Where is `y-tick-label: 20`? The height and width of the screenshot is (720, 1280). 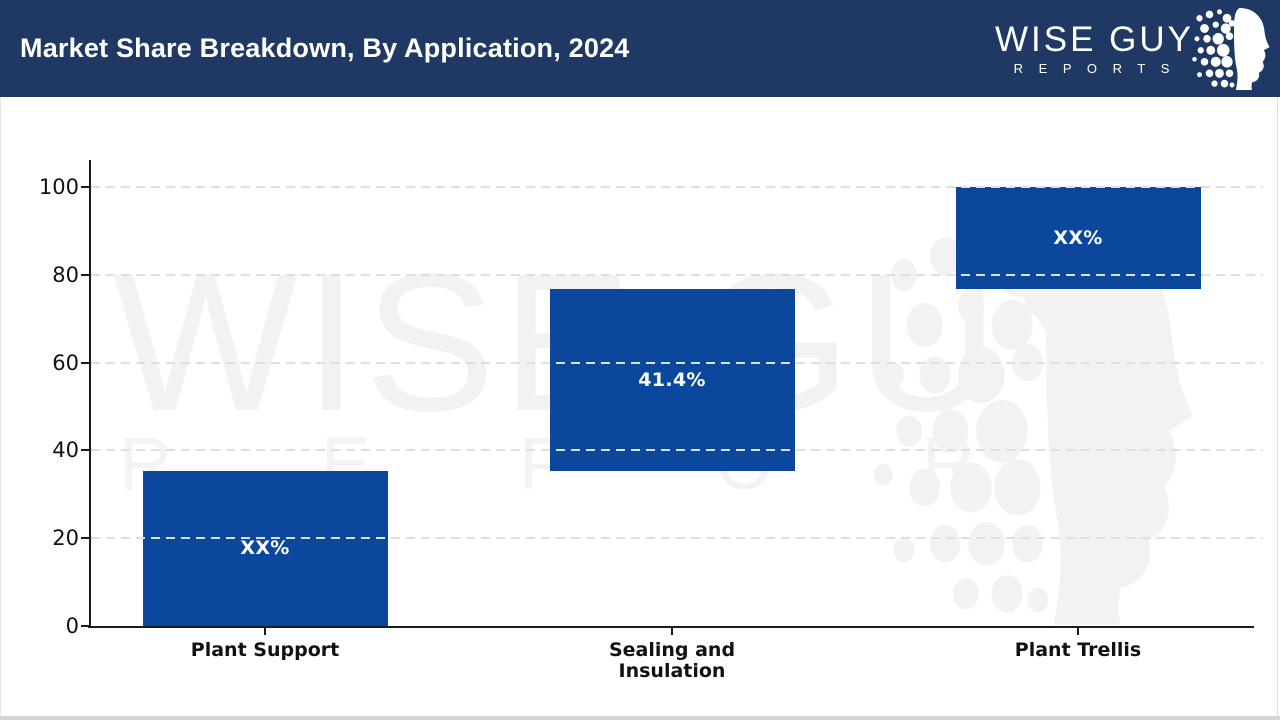 y-tick-label: 20 is located at coordinates (65, 538).